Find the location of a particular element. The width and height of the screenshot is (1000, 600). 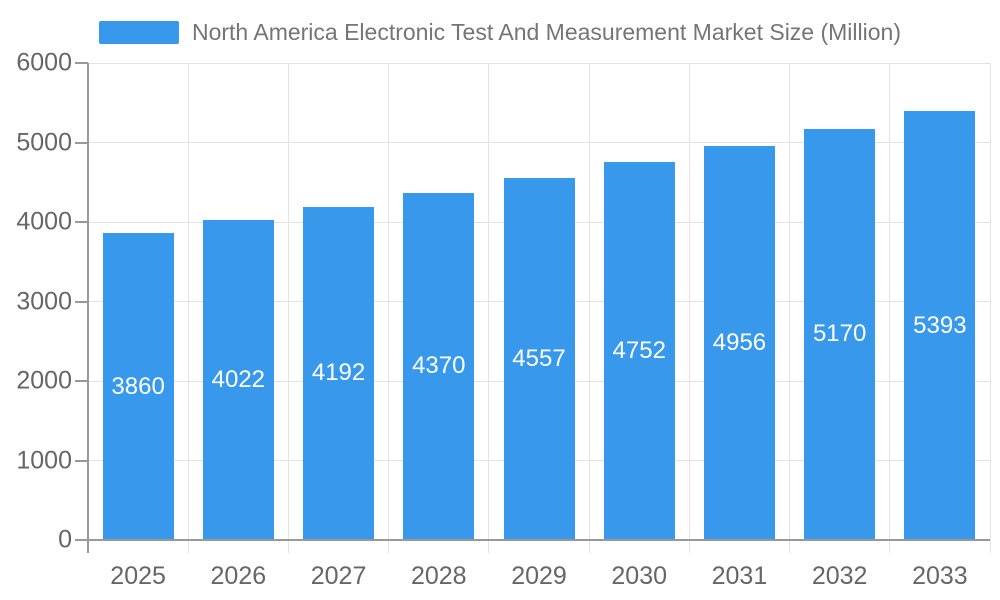

bar-value-label: 4370 is located at coordinates (439, 366).